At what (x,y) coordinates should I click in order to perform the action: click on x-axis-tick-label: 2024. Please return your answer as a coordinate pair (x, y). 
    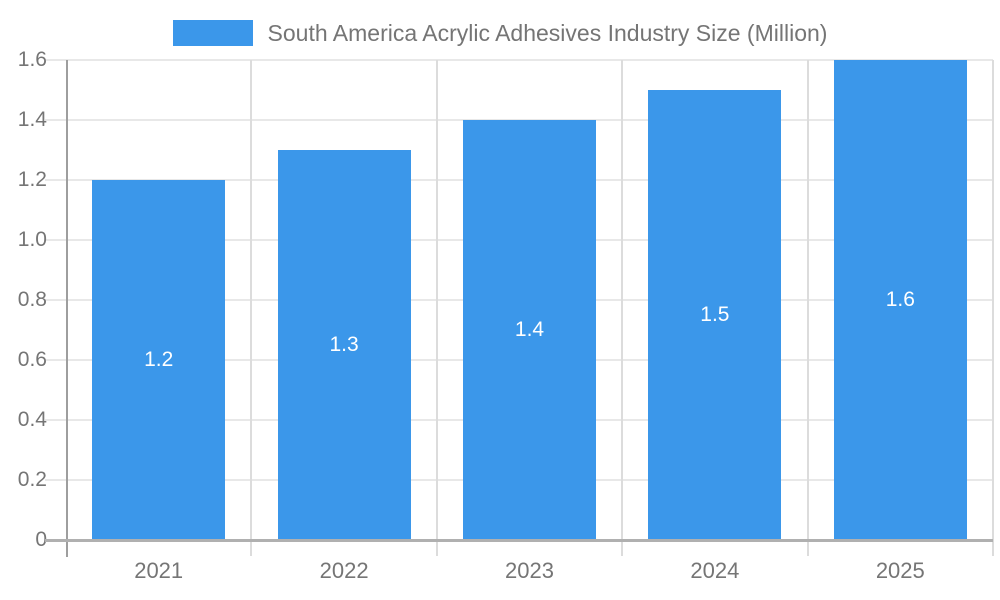
    Looking at the image, I should click on (715, 570).